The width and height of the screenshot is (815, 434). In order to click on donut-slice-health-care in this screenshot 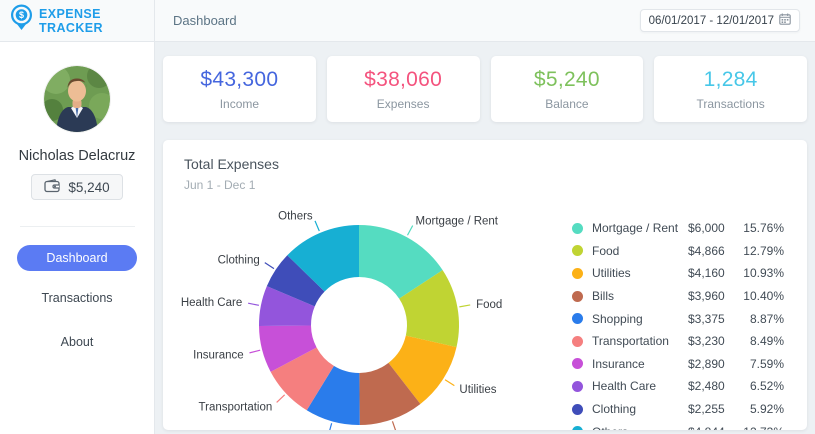, I will do `click(287, 306)`.